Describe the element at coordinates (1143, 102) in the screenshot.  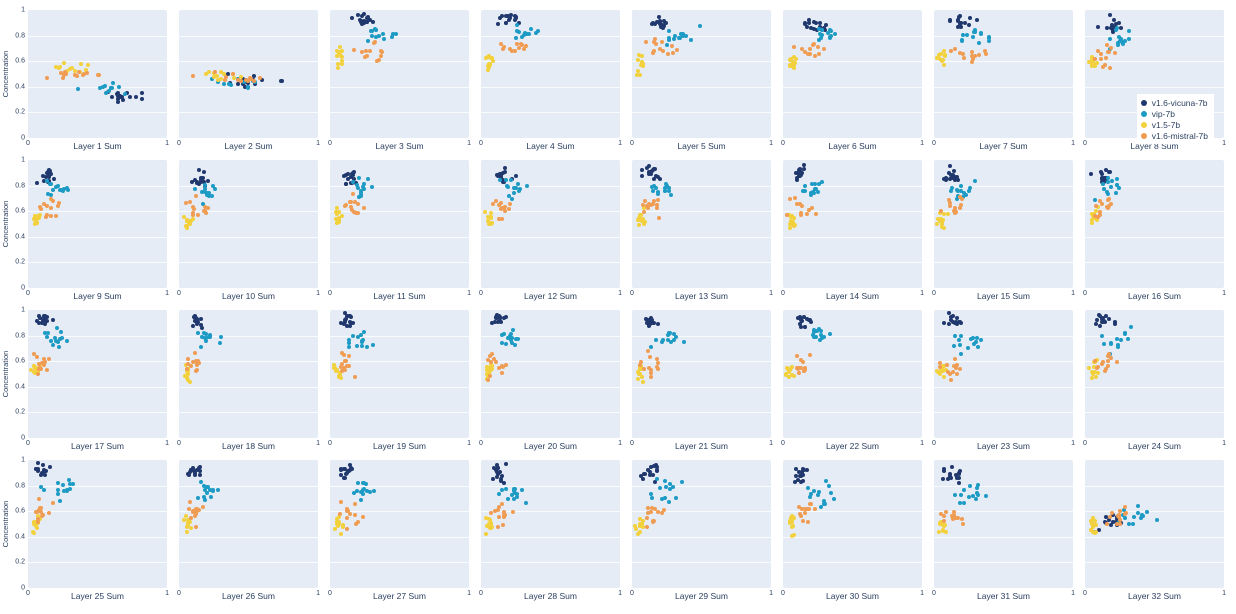
I see `legend-marker-icon` at that location.